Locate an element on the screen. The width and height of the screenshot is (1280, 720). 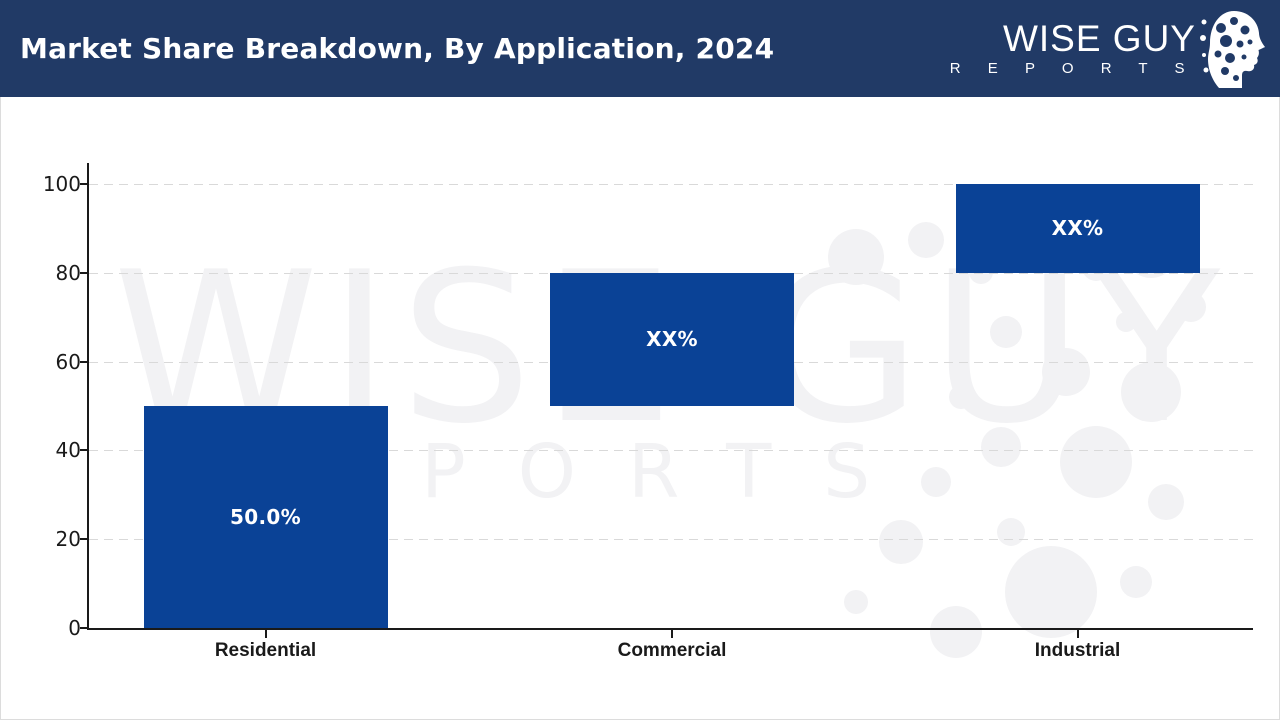
x-axis-line is located at coordinates (670, 629).